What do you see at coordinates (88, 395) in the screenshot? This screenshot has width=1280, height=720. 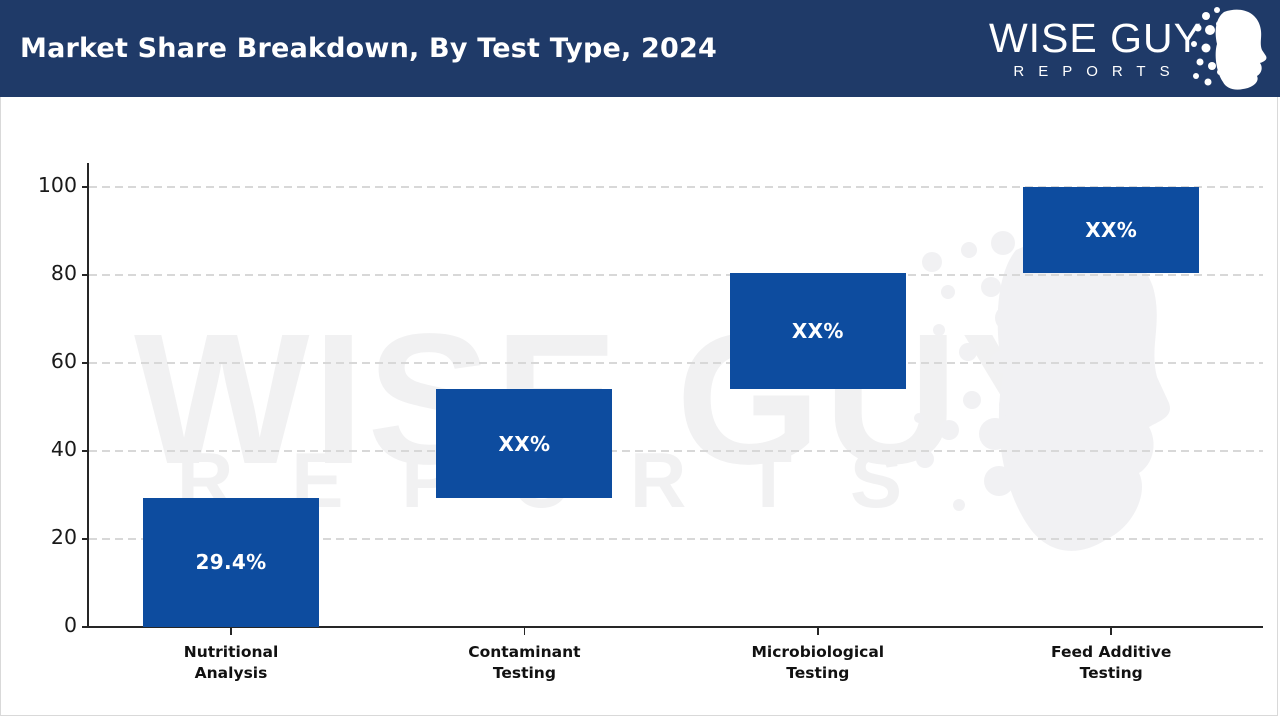 I see `y-axis-line` at bounding box center [88, 395].